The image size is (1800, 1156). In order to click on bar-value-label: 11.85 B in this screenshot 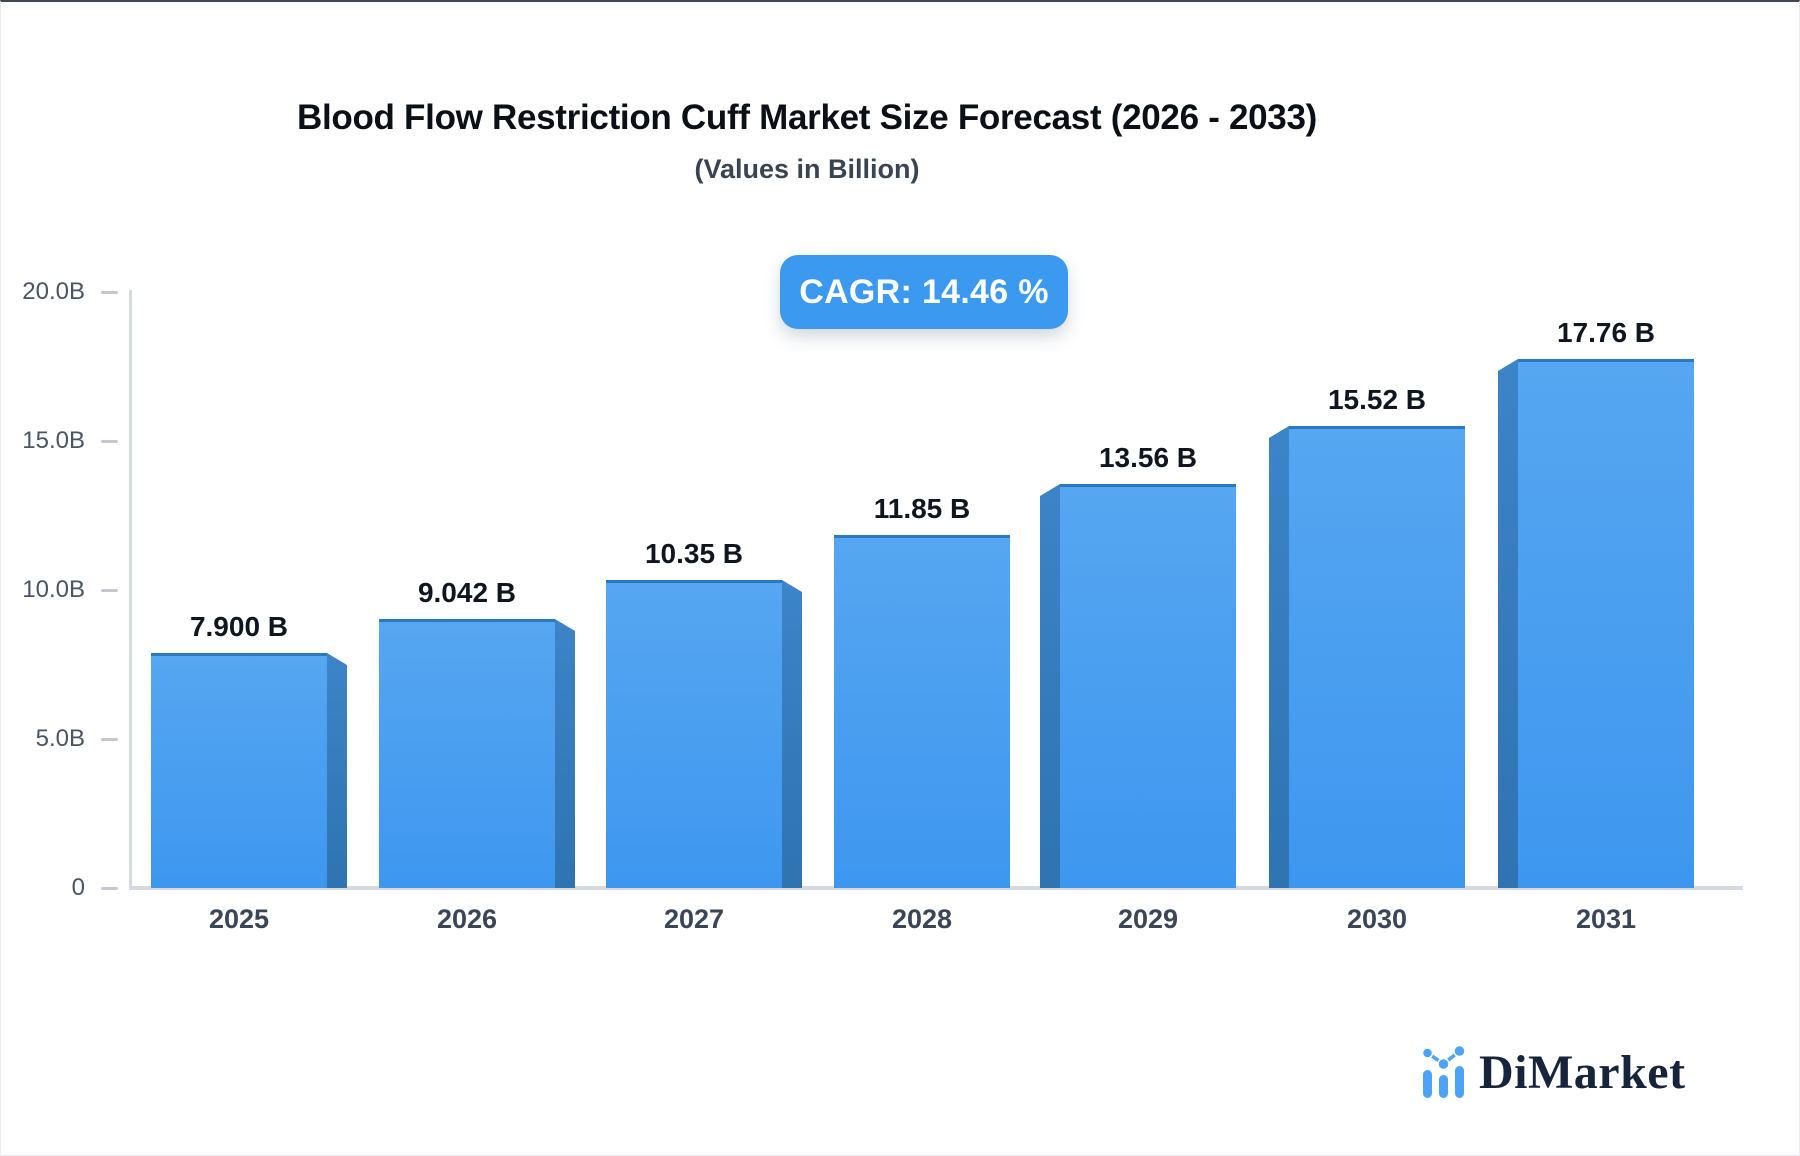, I will do `click(922, 508)`.